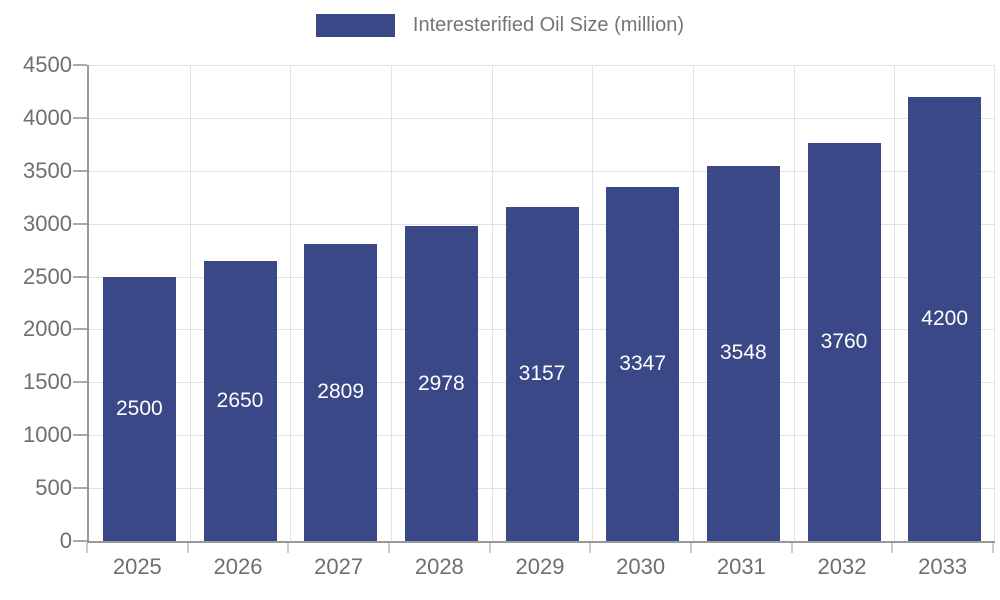 Image resolution: width=1000 pixels, height=600 pixels. I want to click on y-tick-label-3500: 3500, so click(47, 170).